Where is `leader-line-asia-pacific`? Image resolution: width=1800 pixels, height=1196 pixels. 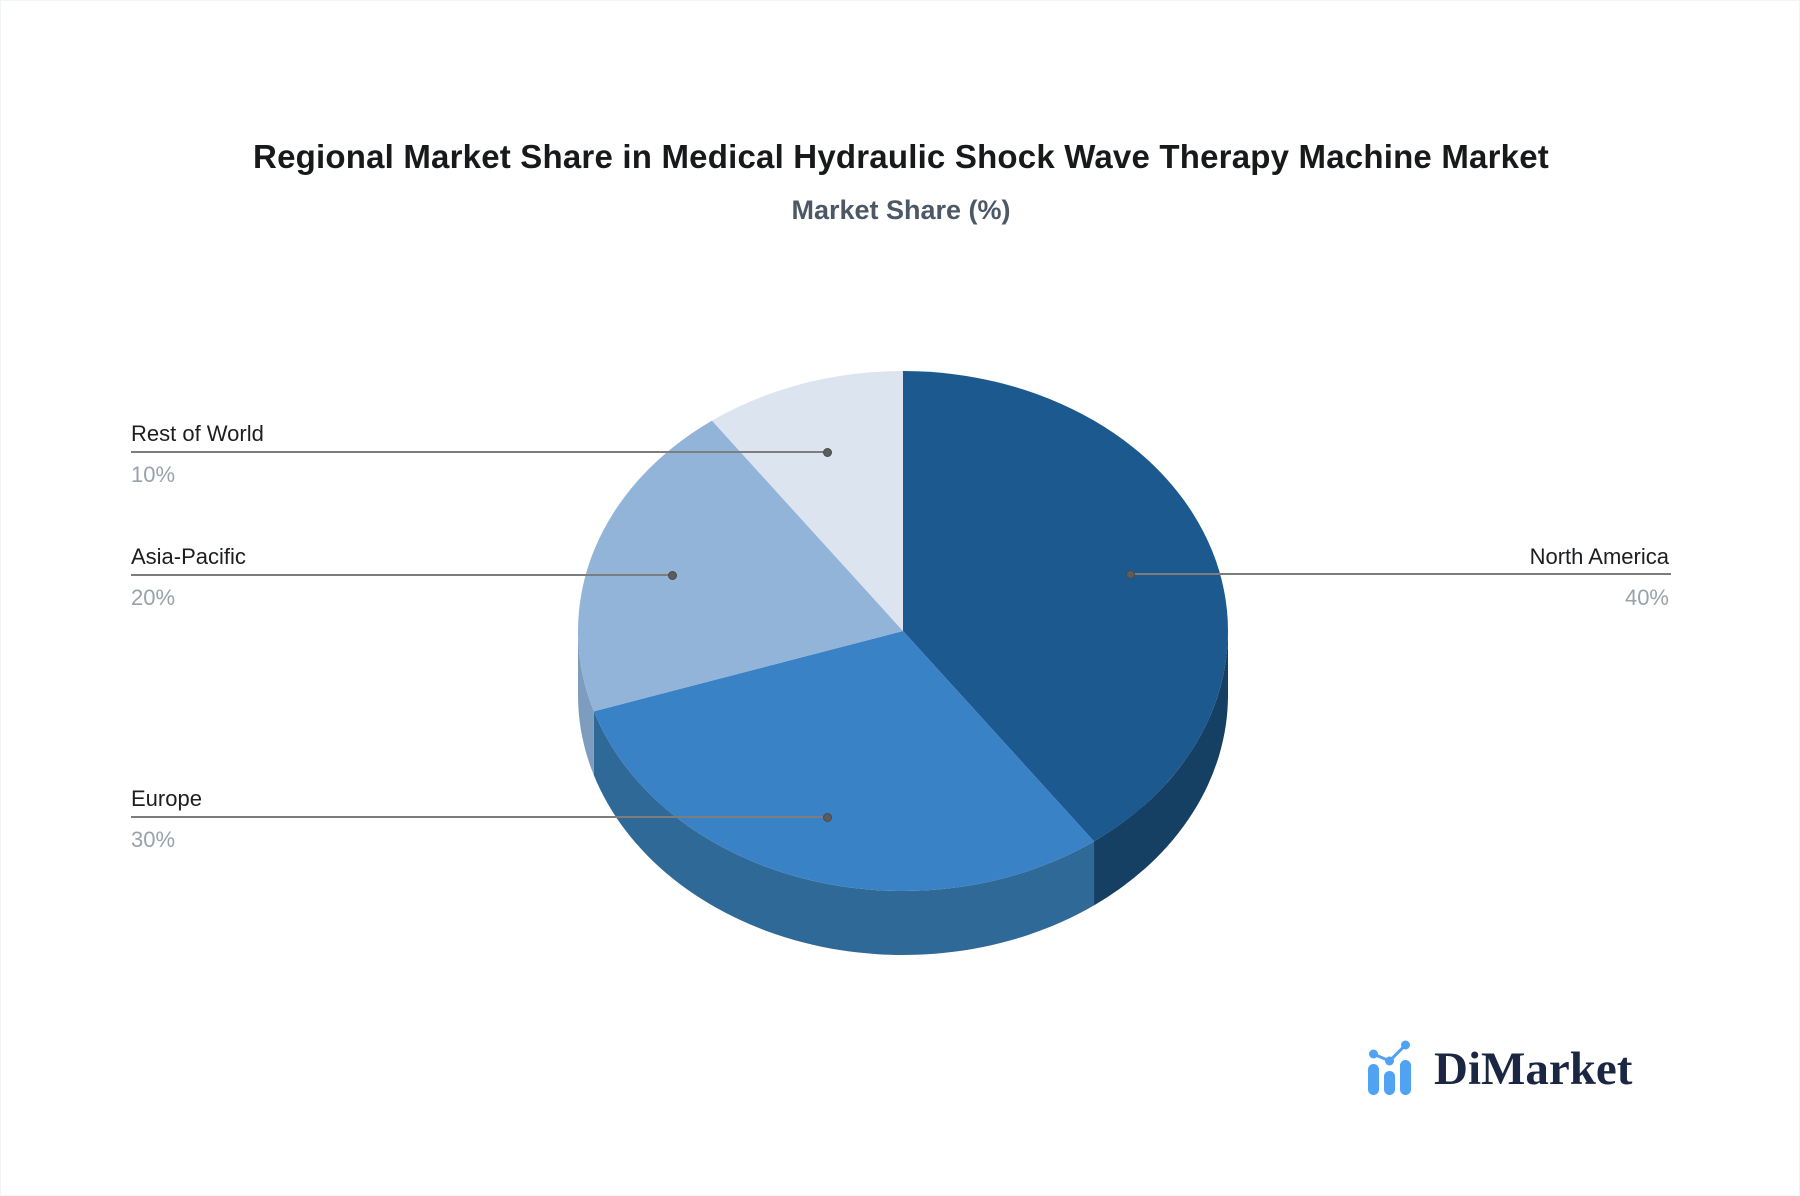
leader-line-asia-pacific is located at coordinates (404, 575).